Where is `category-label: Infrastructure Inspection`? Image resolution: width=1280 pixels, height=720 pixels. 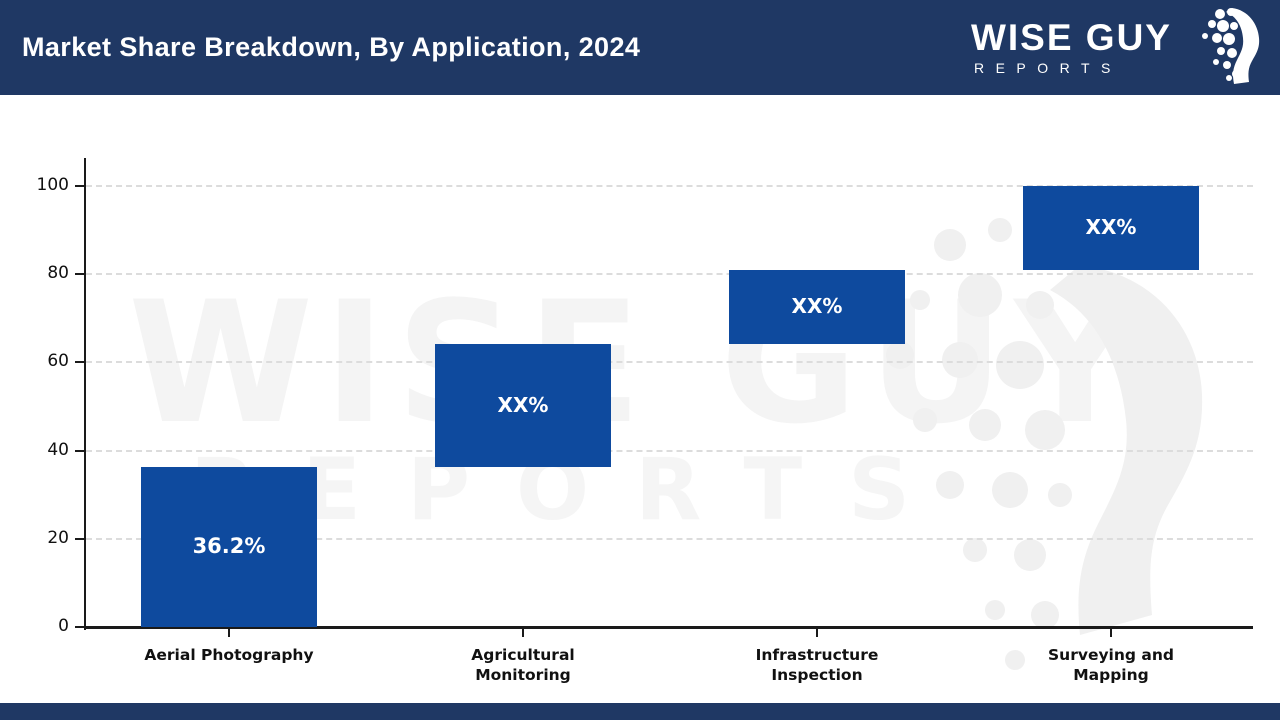 category-label: Infrastructure Inspection is located at coordinates (817, 665).